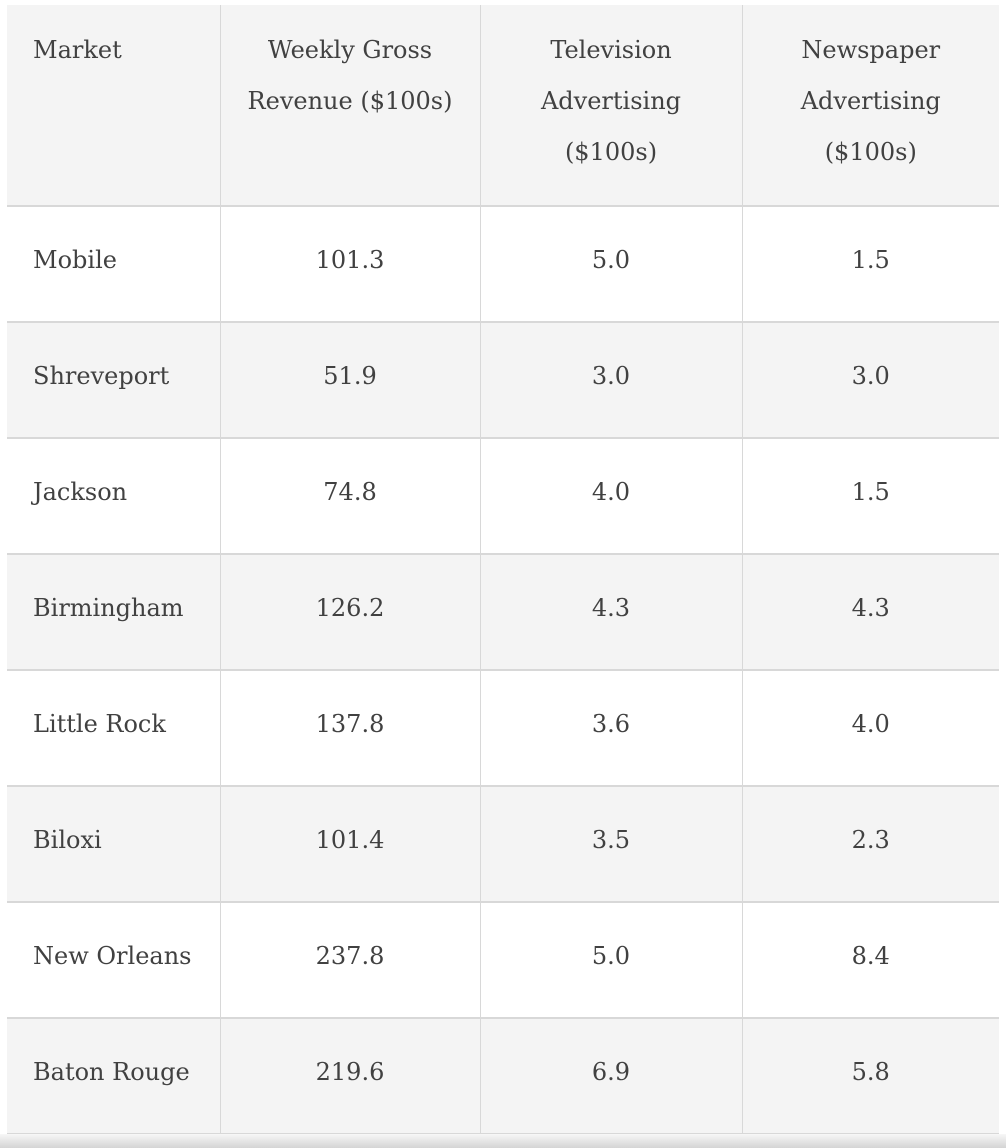 Image resolution: width=1006 pixels, height=1148 pixels. Describe the element at coordinates (610, 844) in the screenshot. I see `cell-tv: 3.5` at that location.